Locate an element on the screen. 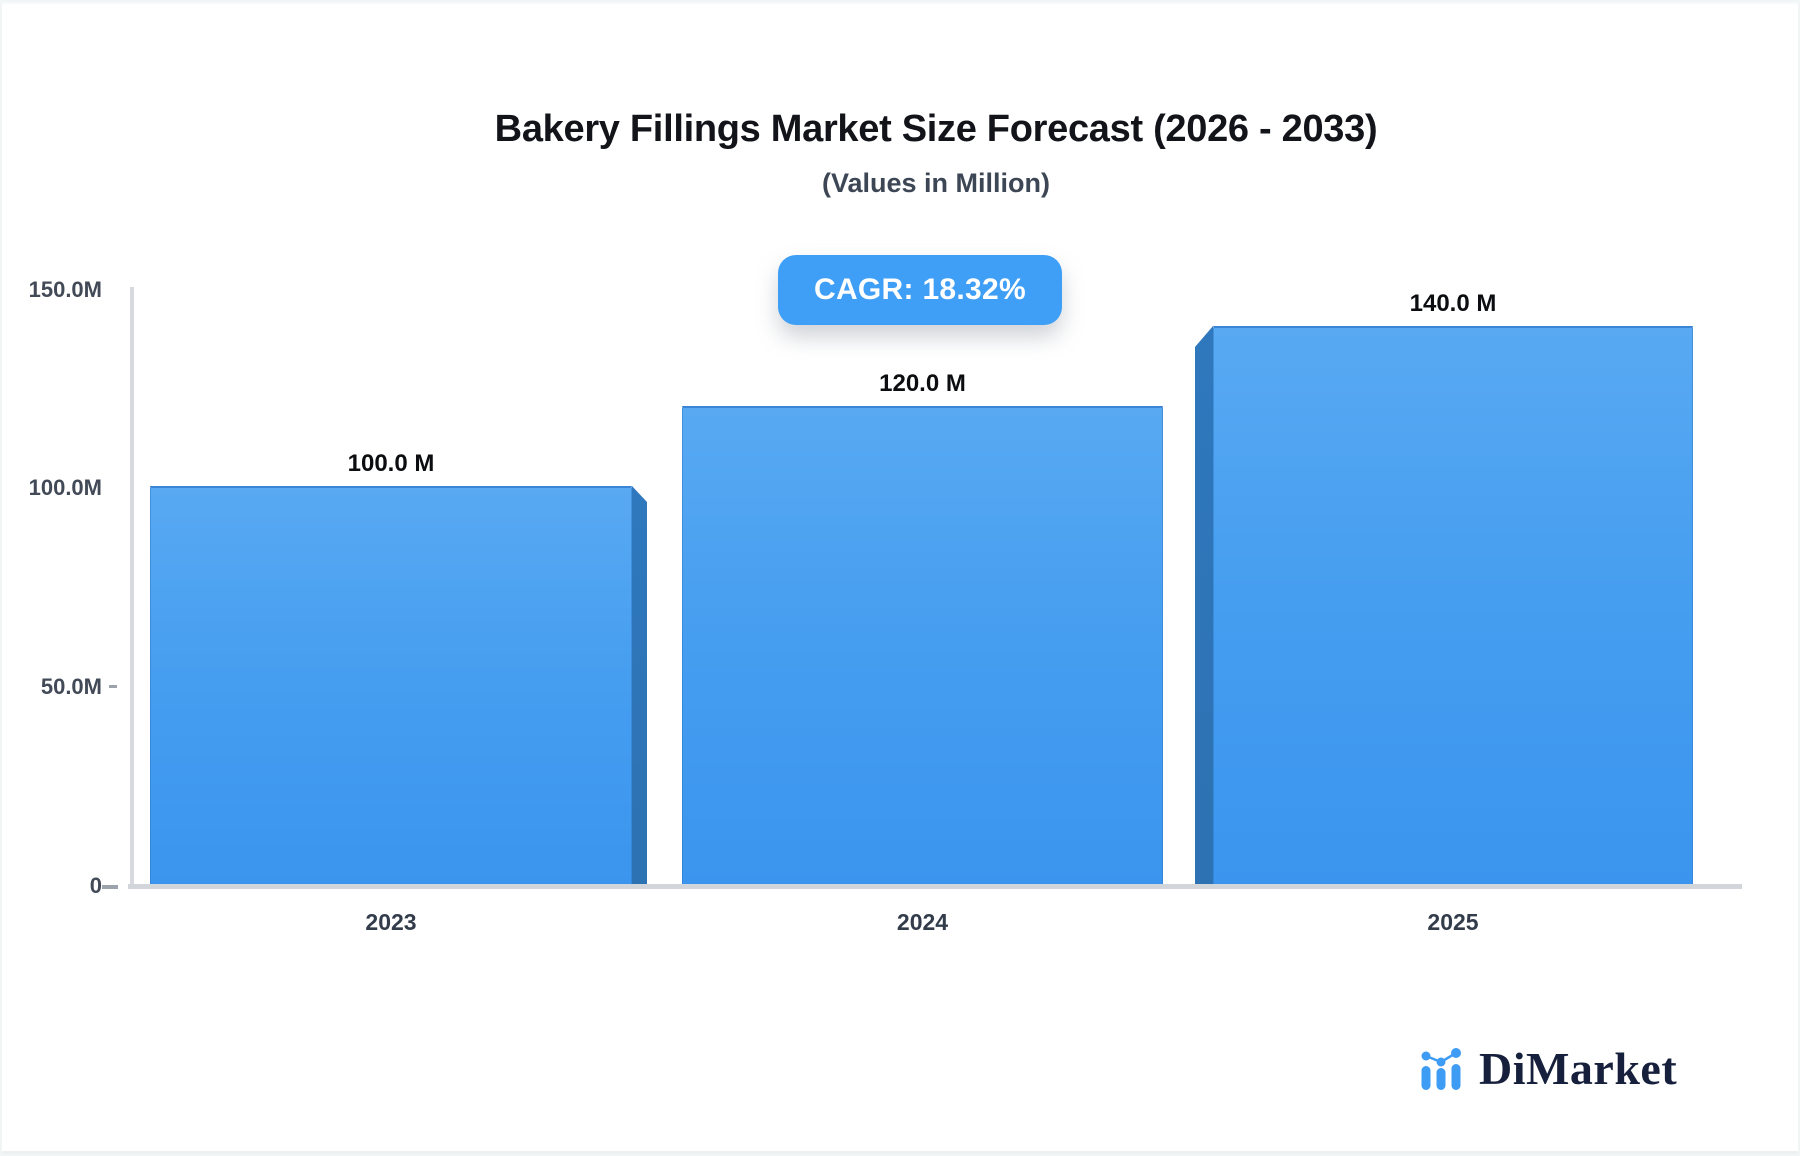  y-axis-tick-label-150m: 150.0M is located at coordinates (65, 289).